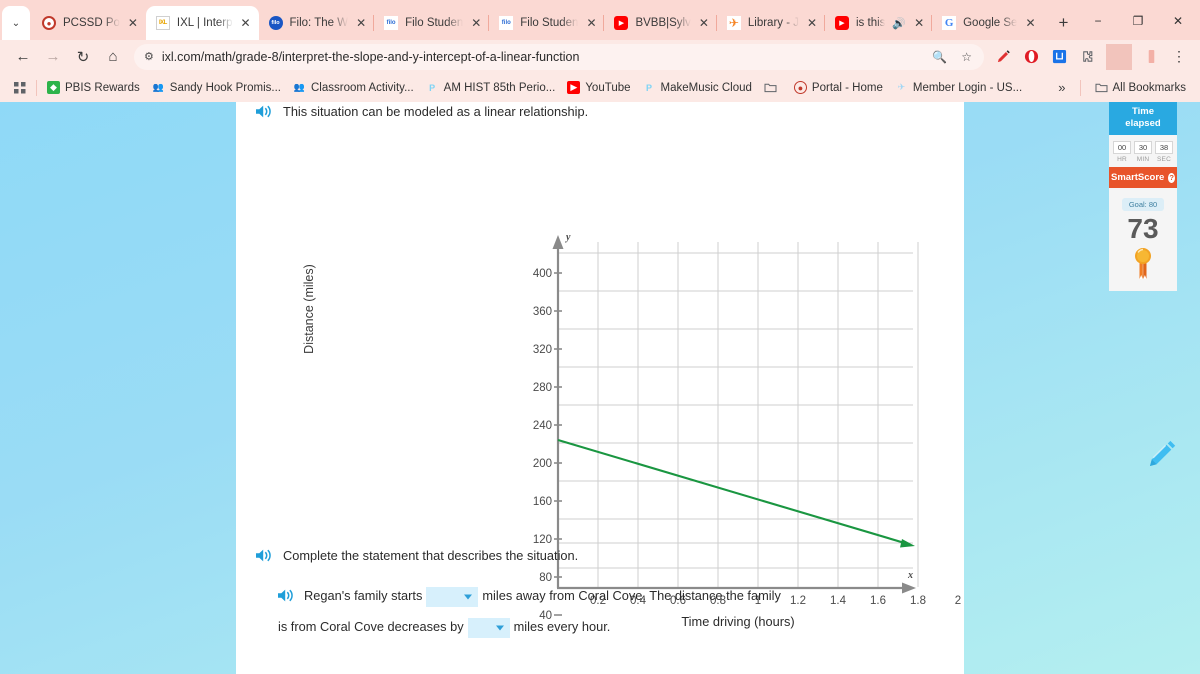  I want to click on site-settings-icon: ⚙, so click(149, 57).